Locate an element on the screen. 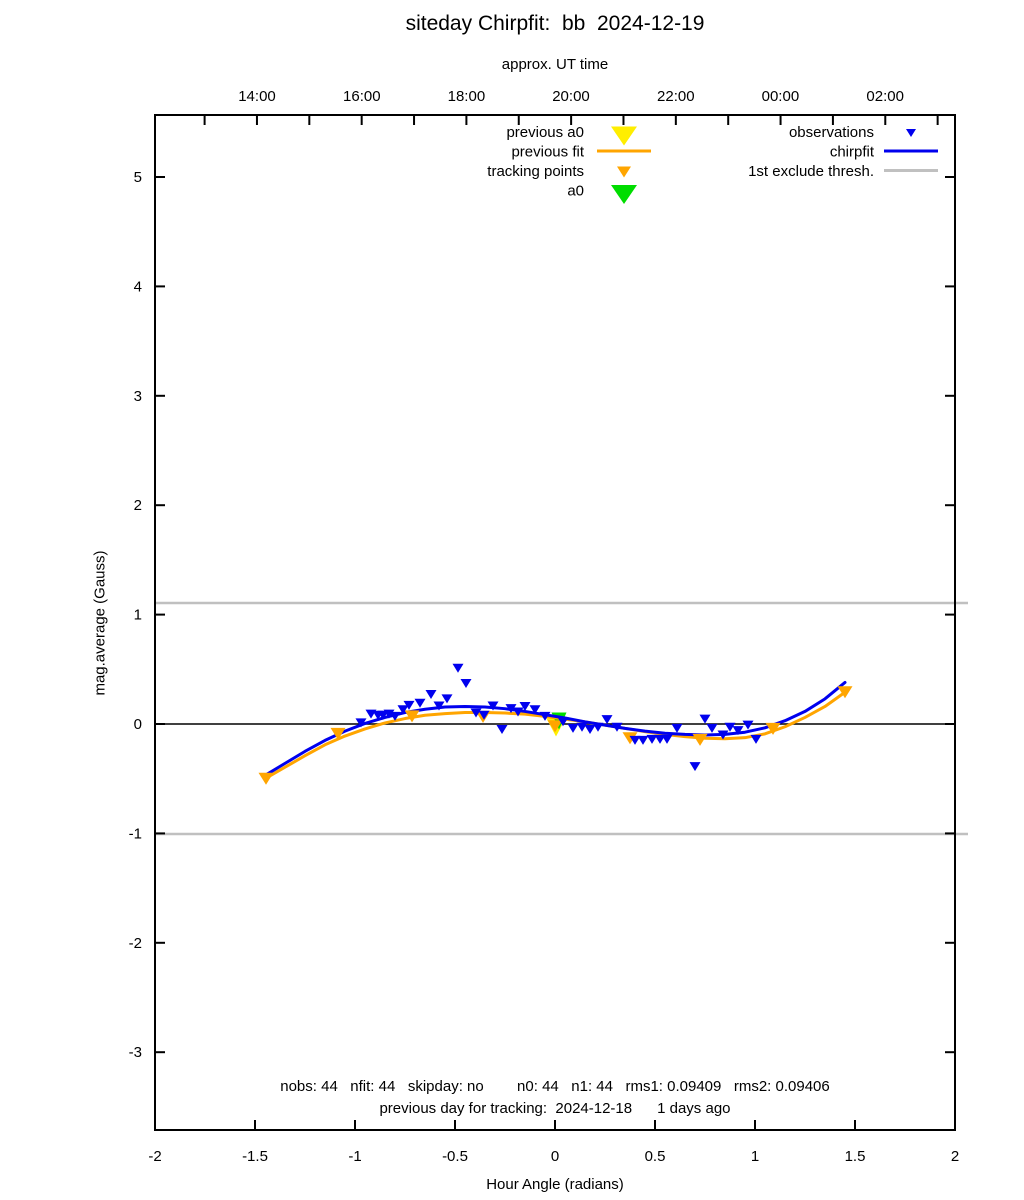 The height and width of the screenshot is (1200, 1024). legend-label-previous-a0: previous a0 is located at coordinates (545, 132).